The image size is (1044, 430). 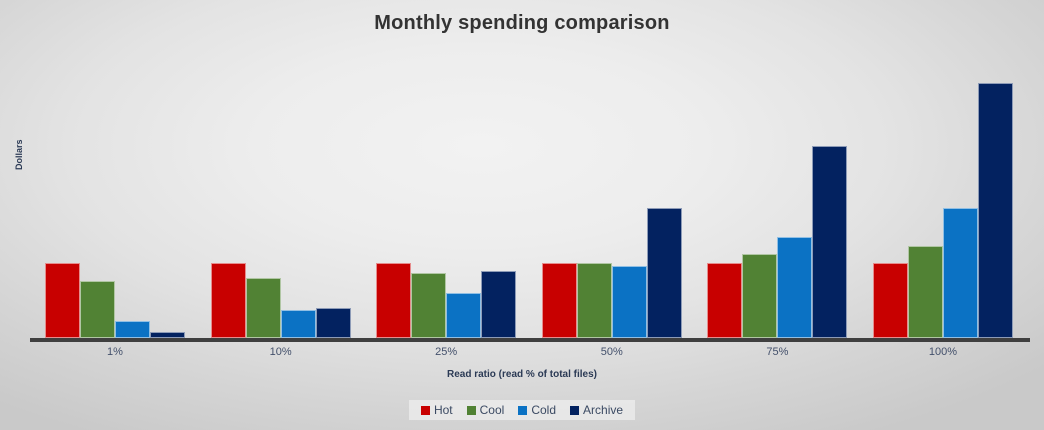 What do you see at coordinates (664, 273) in the screenshot?
I see `bar-archive-50pct` at bounding box center [664, 273].